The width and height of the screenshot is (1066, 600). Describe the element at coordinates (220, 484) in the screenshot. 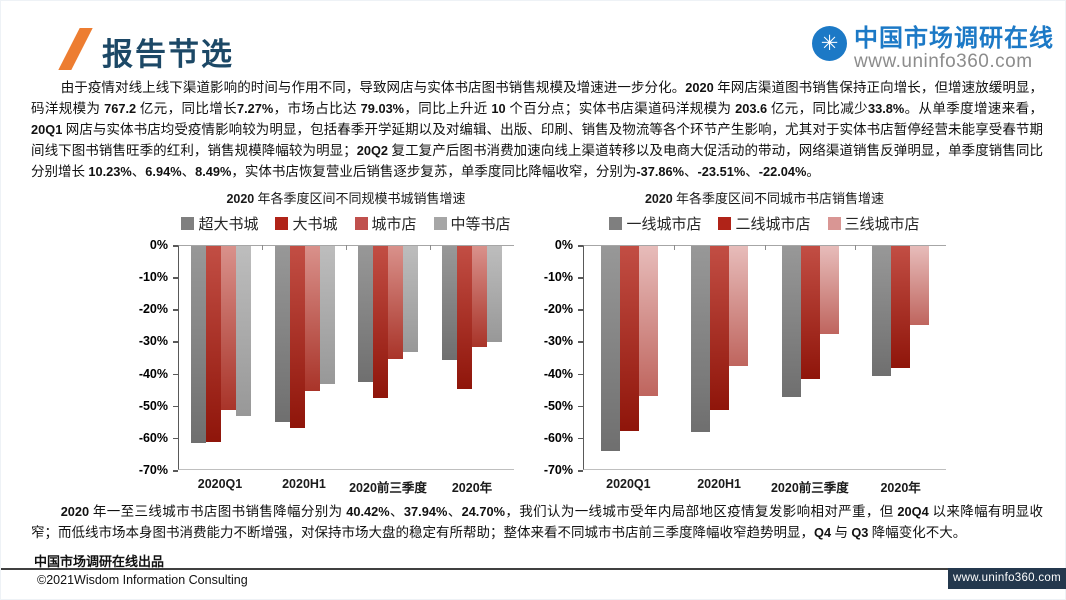

I see `x-axis-label: 2020Q1` at that location.